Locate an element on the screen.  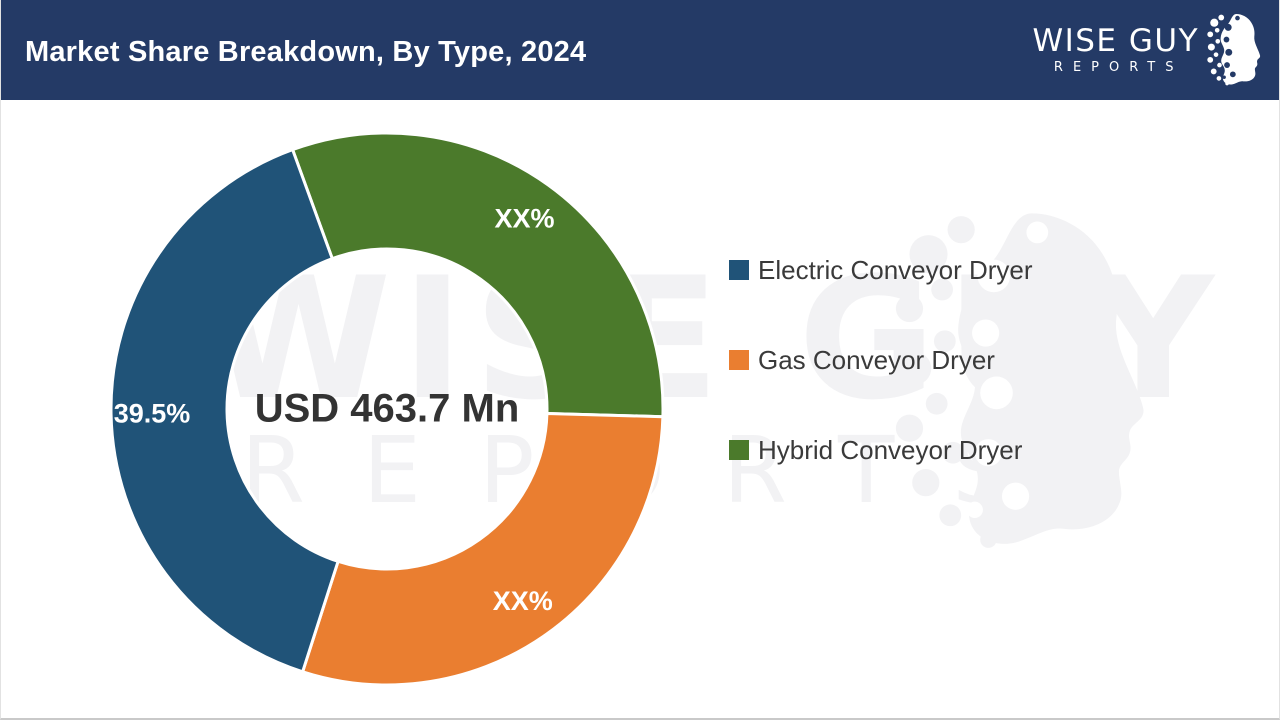
chart-center-label: USD 463.7 Mn is located at coordinates (387, 408).